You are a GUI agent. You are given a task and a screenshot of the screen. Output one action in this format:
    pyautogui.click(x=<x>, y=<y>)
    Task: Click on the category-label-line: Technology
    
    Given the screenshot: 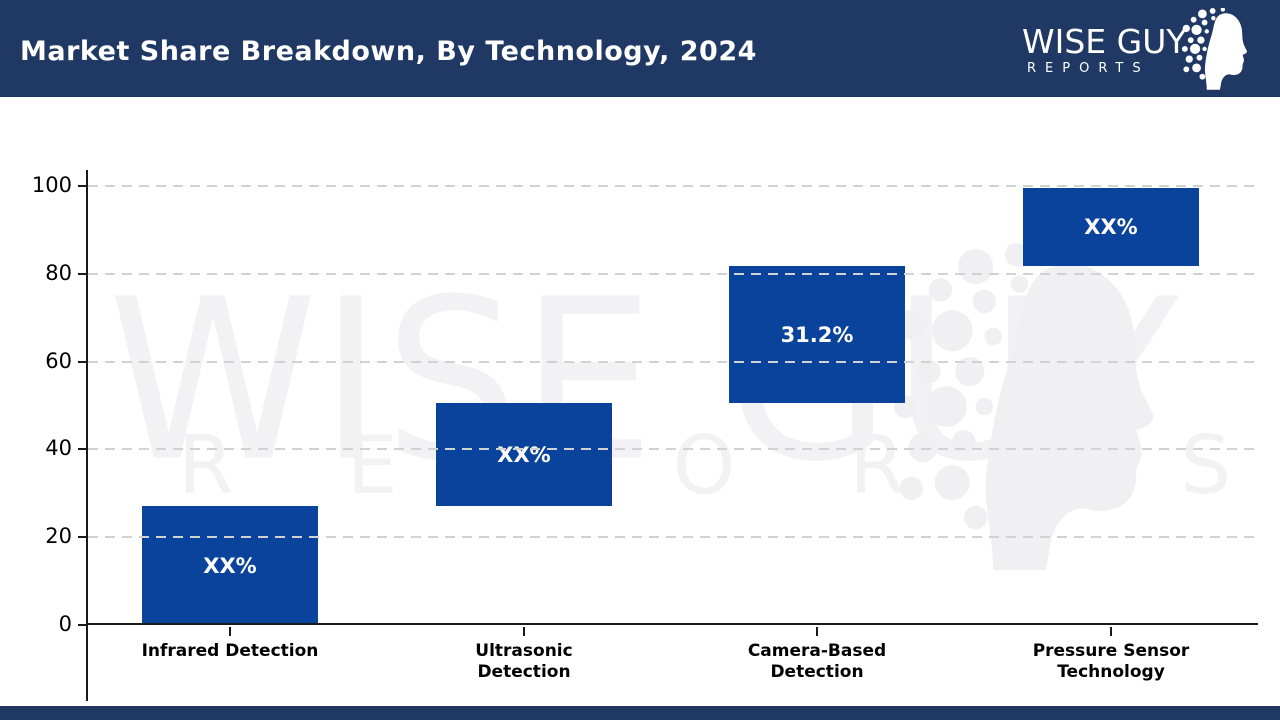 What is the action you would take?
    pyautogui.click(x=1111, y=672)
    